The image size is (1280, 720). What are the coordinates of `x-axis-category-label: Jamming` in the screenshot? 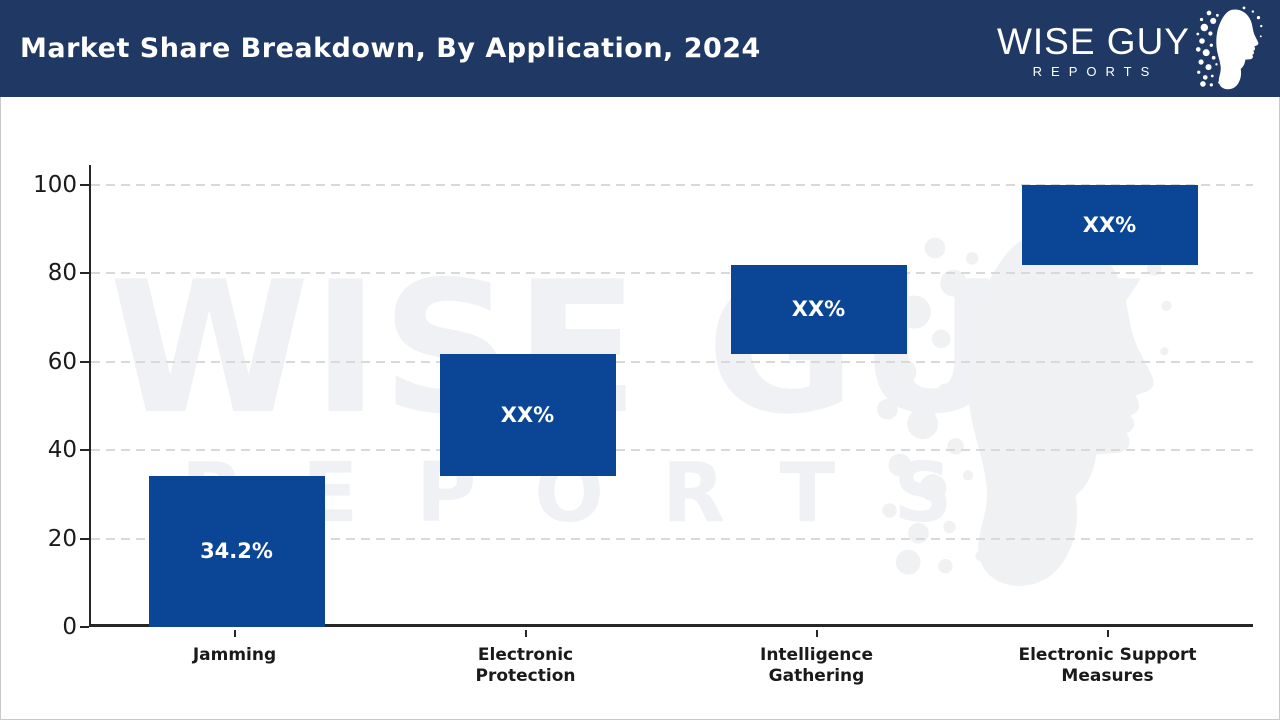 It's located at (234, 655).